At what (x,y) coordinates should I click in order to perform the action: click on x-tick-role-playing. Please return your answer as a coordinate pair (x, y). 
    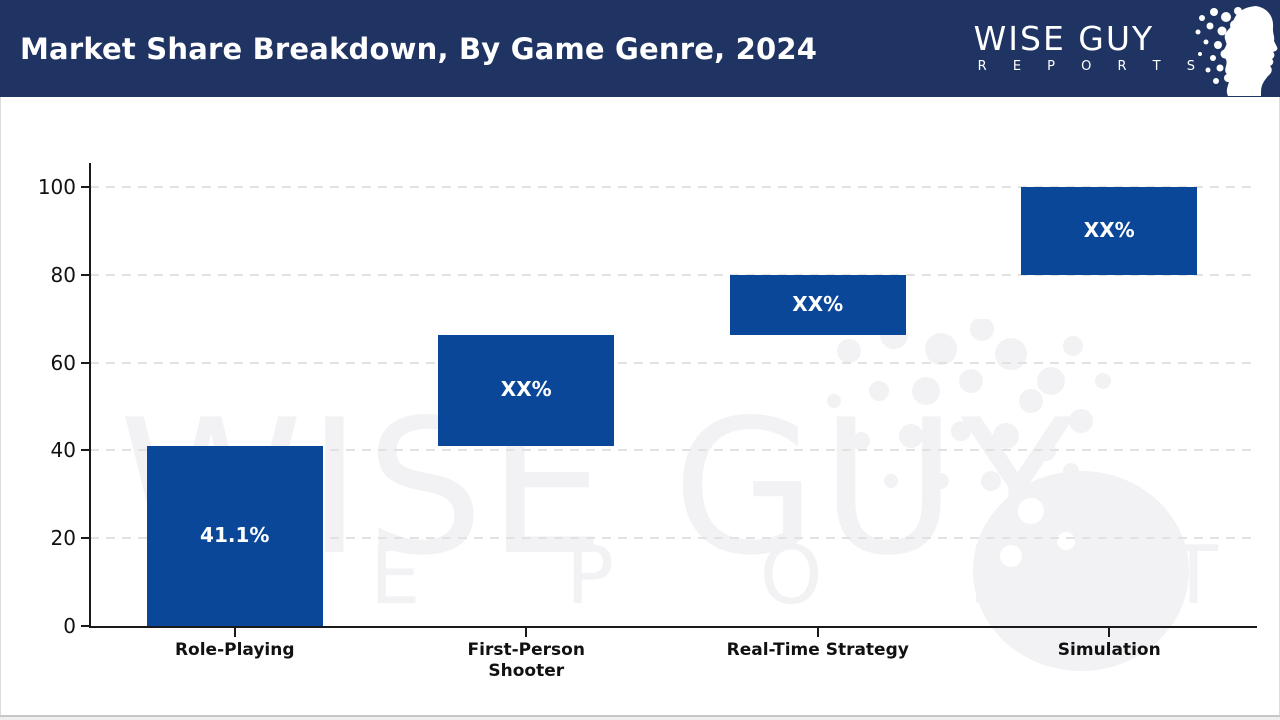
    Looking at the image, I should click on (234, 632).